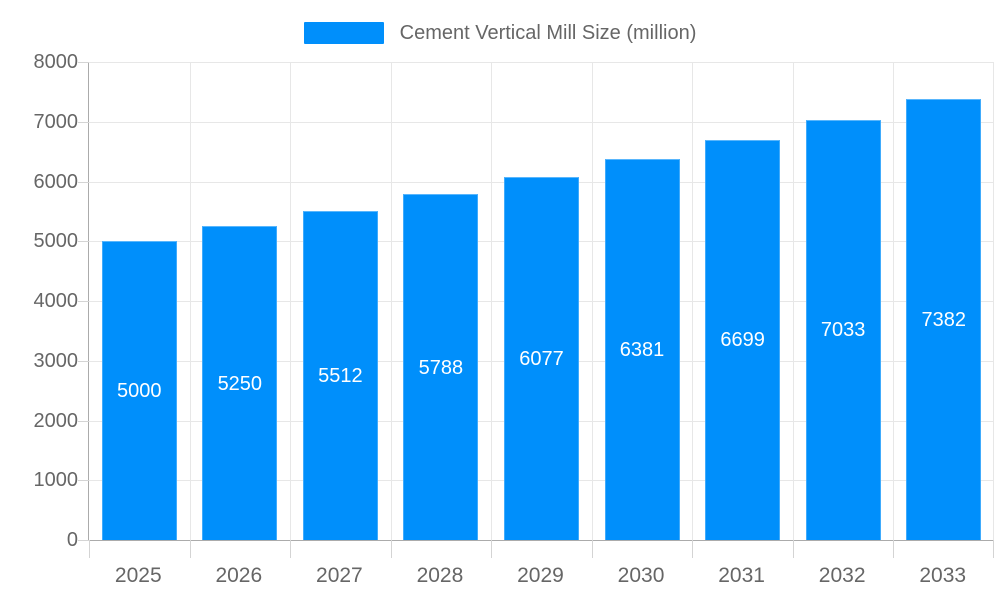 This screenshot has width=1000, height=600. Describe the element at coordinates (842, 575) in the screenshot. I see `x-axis-label: 2032` at that location.